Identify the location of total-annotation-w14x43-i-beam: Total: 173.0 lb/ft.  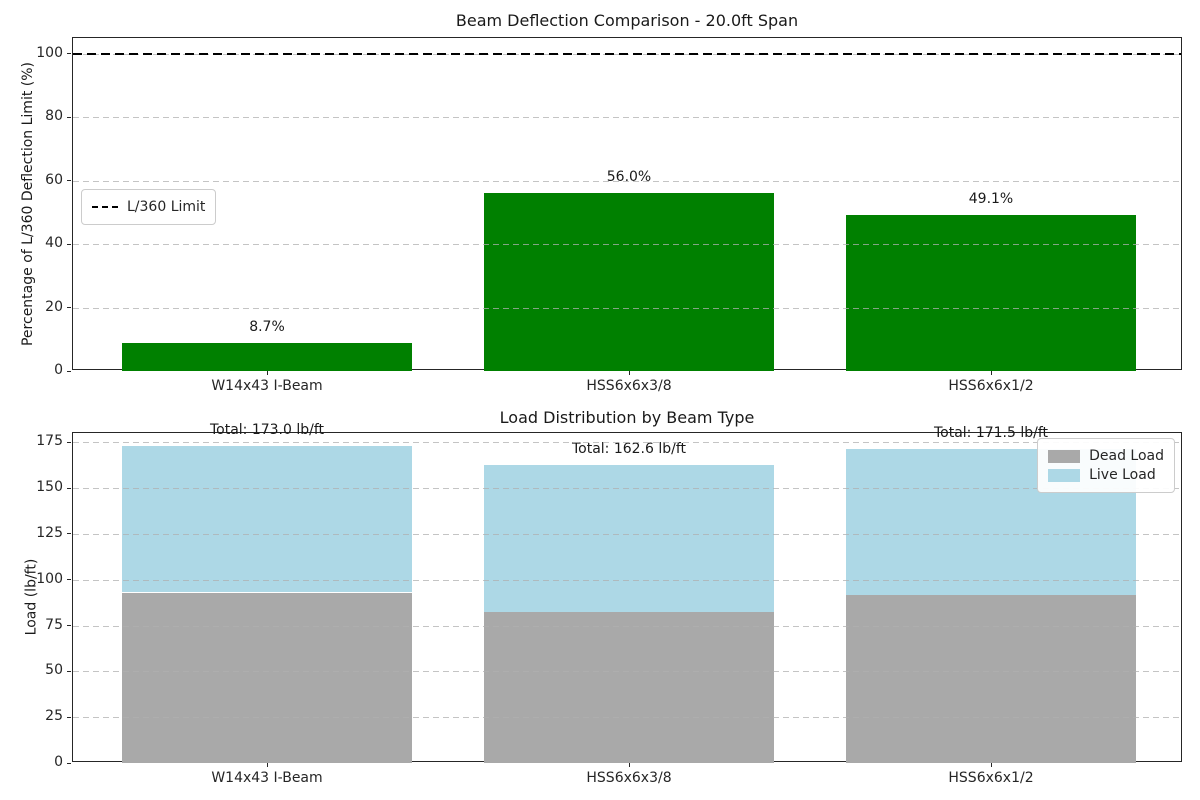
(267, 429).